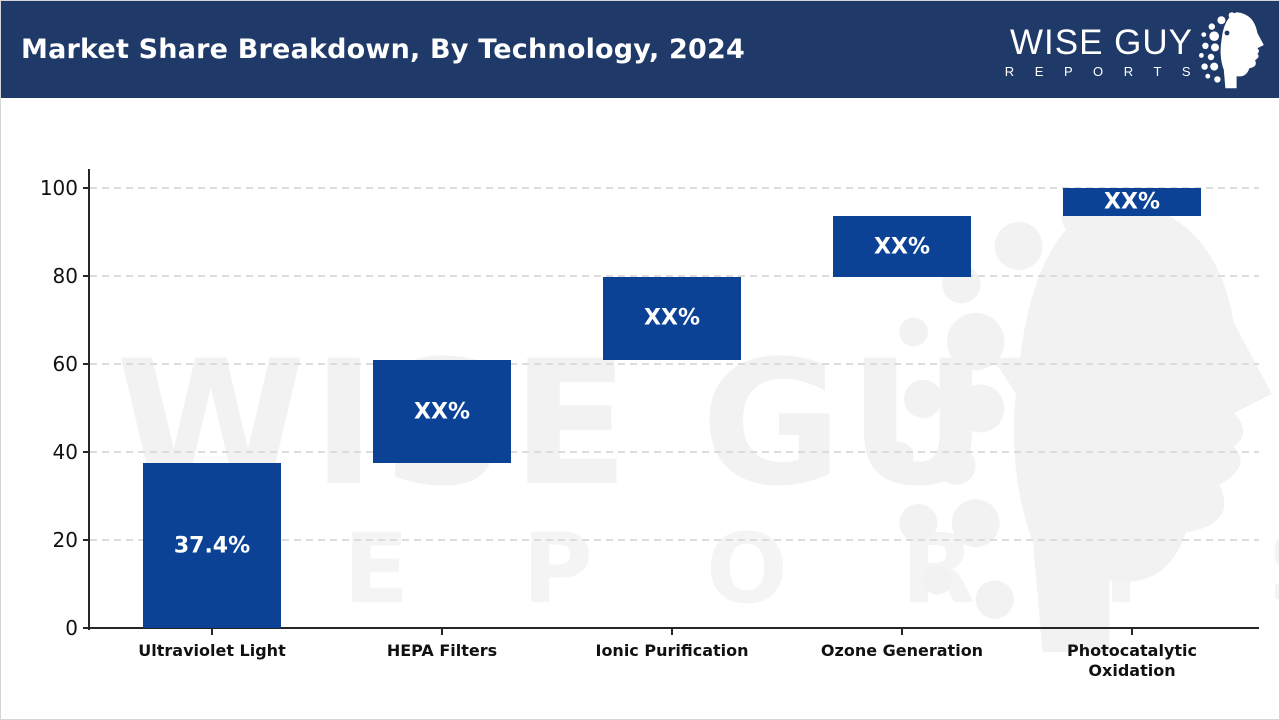  What do you see at coordinates (672, 650) in the screenshot?
I see `x-category-label: Ionic Purification` at bounding box center [672, 650].